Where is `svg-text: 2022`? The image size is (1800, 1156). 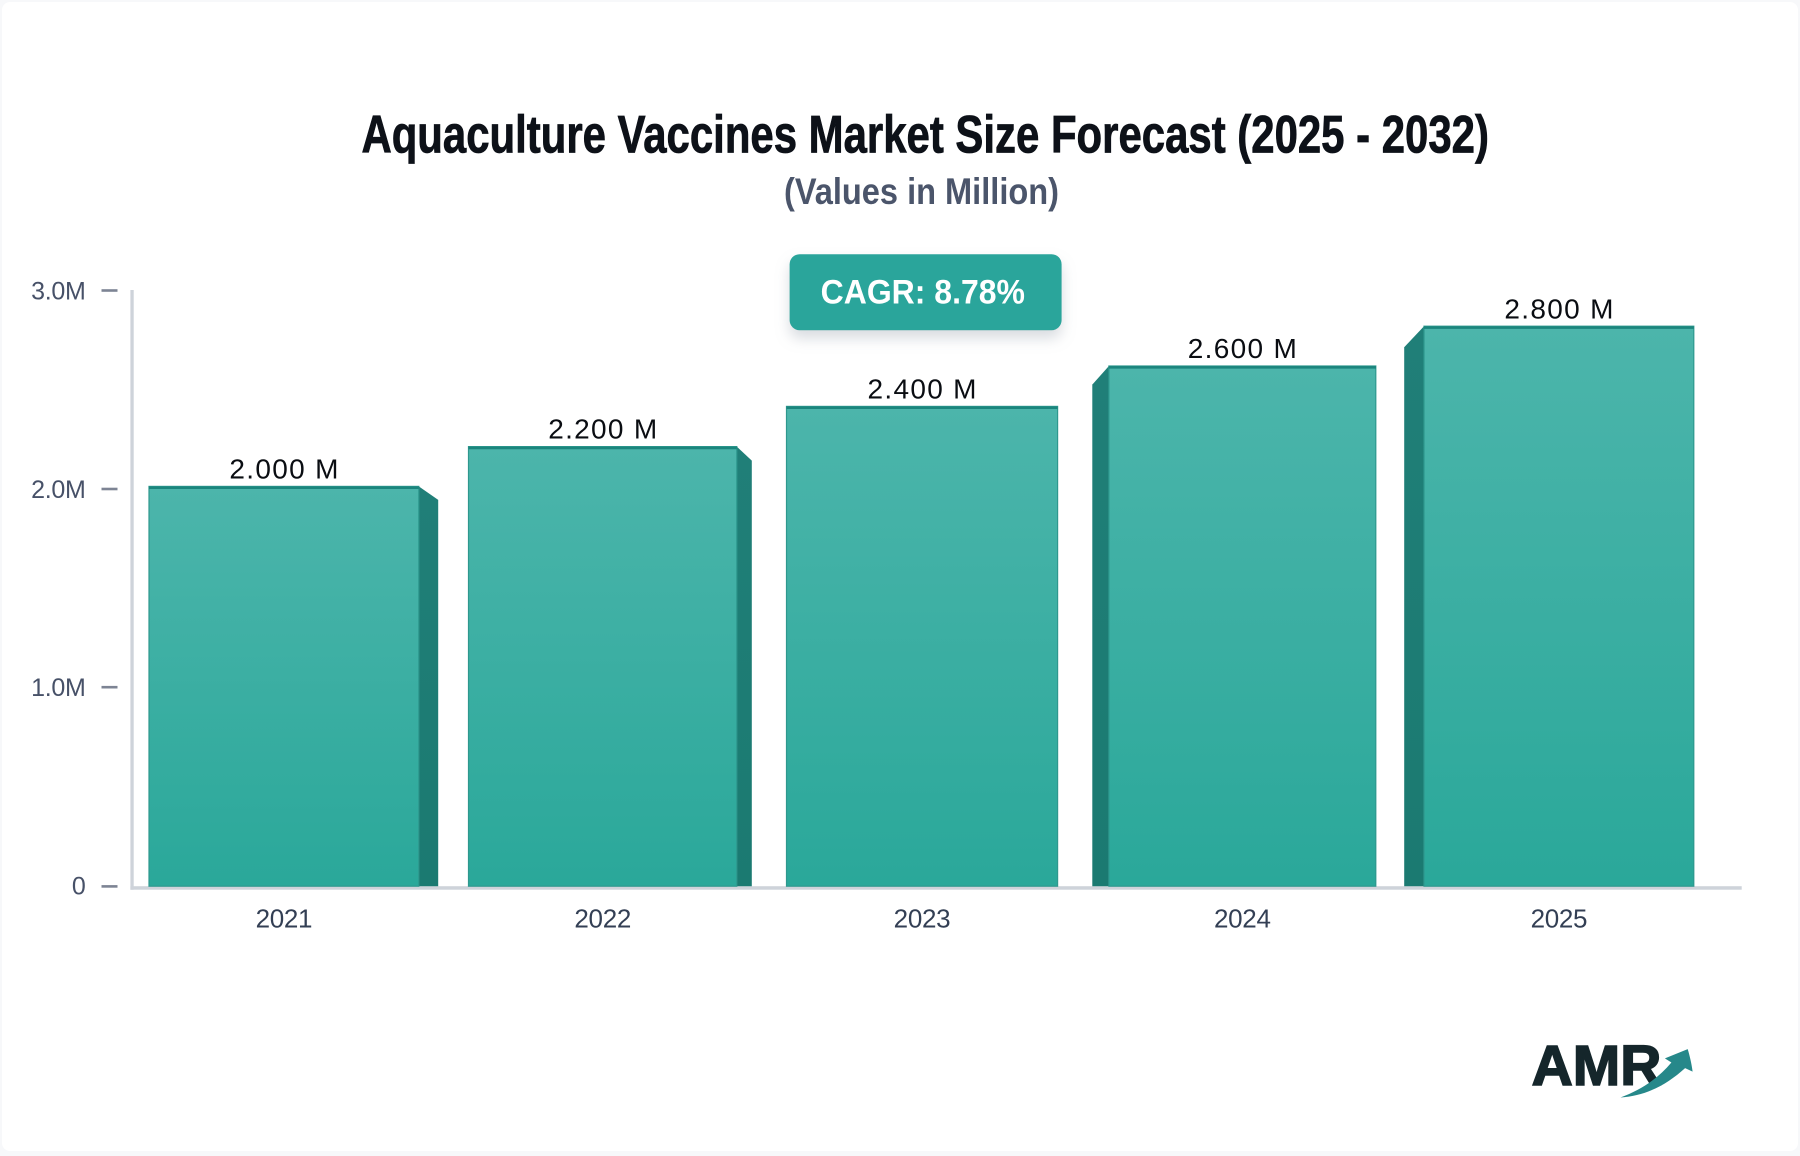 svg-text: 2022 is located at coordinates (602, 919).